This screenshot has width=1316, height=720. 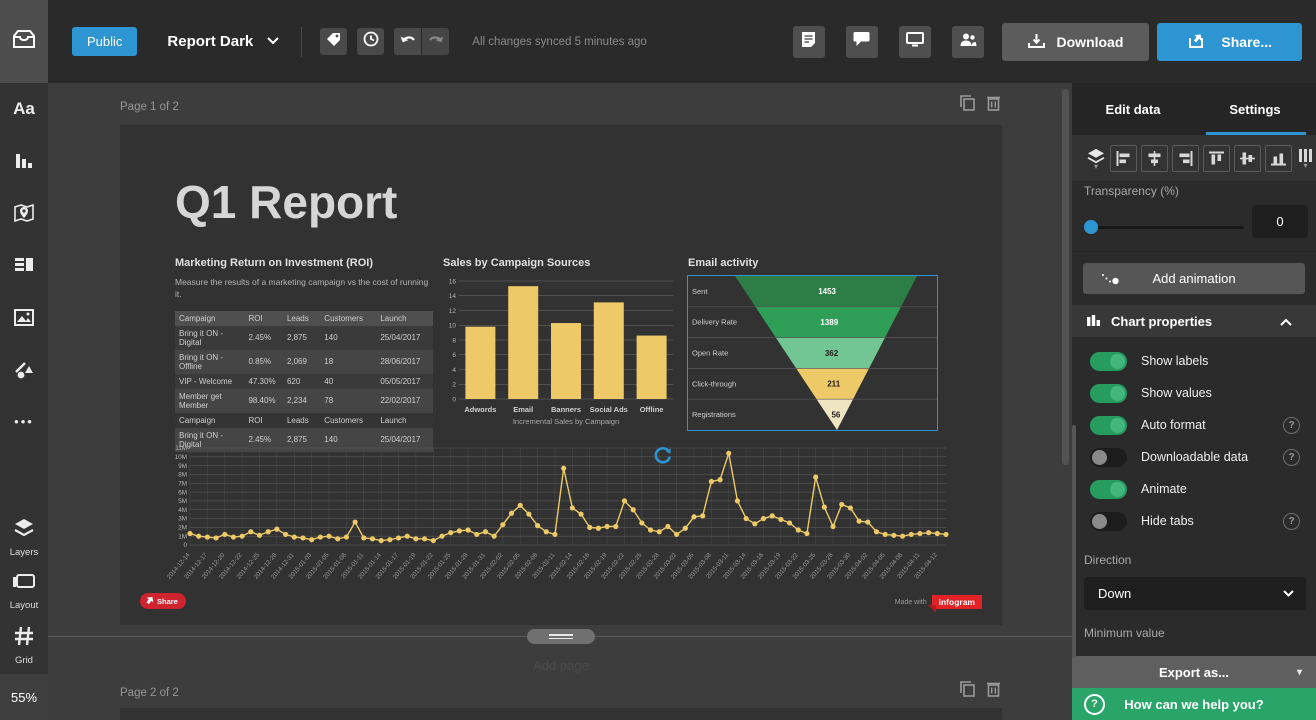 I want to click on charts-tool-button, so click(x=24, y=161).